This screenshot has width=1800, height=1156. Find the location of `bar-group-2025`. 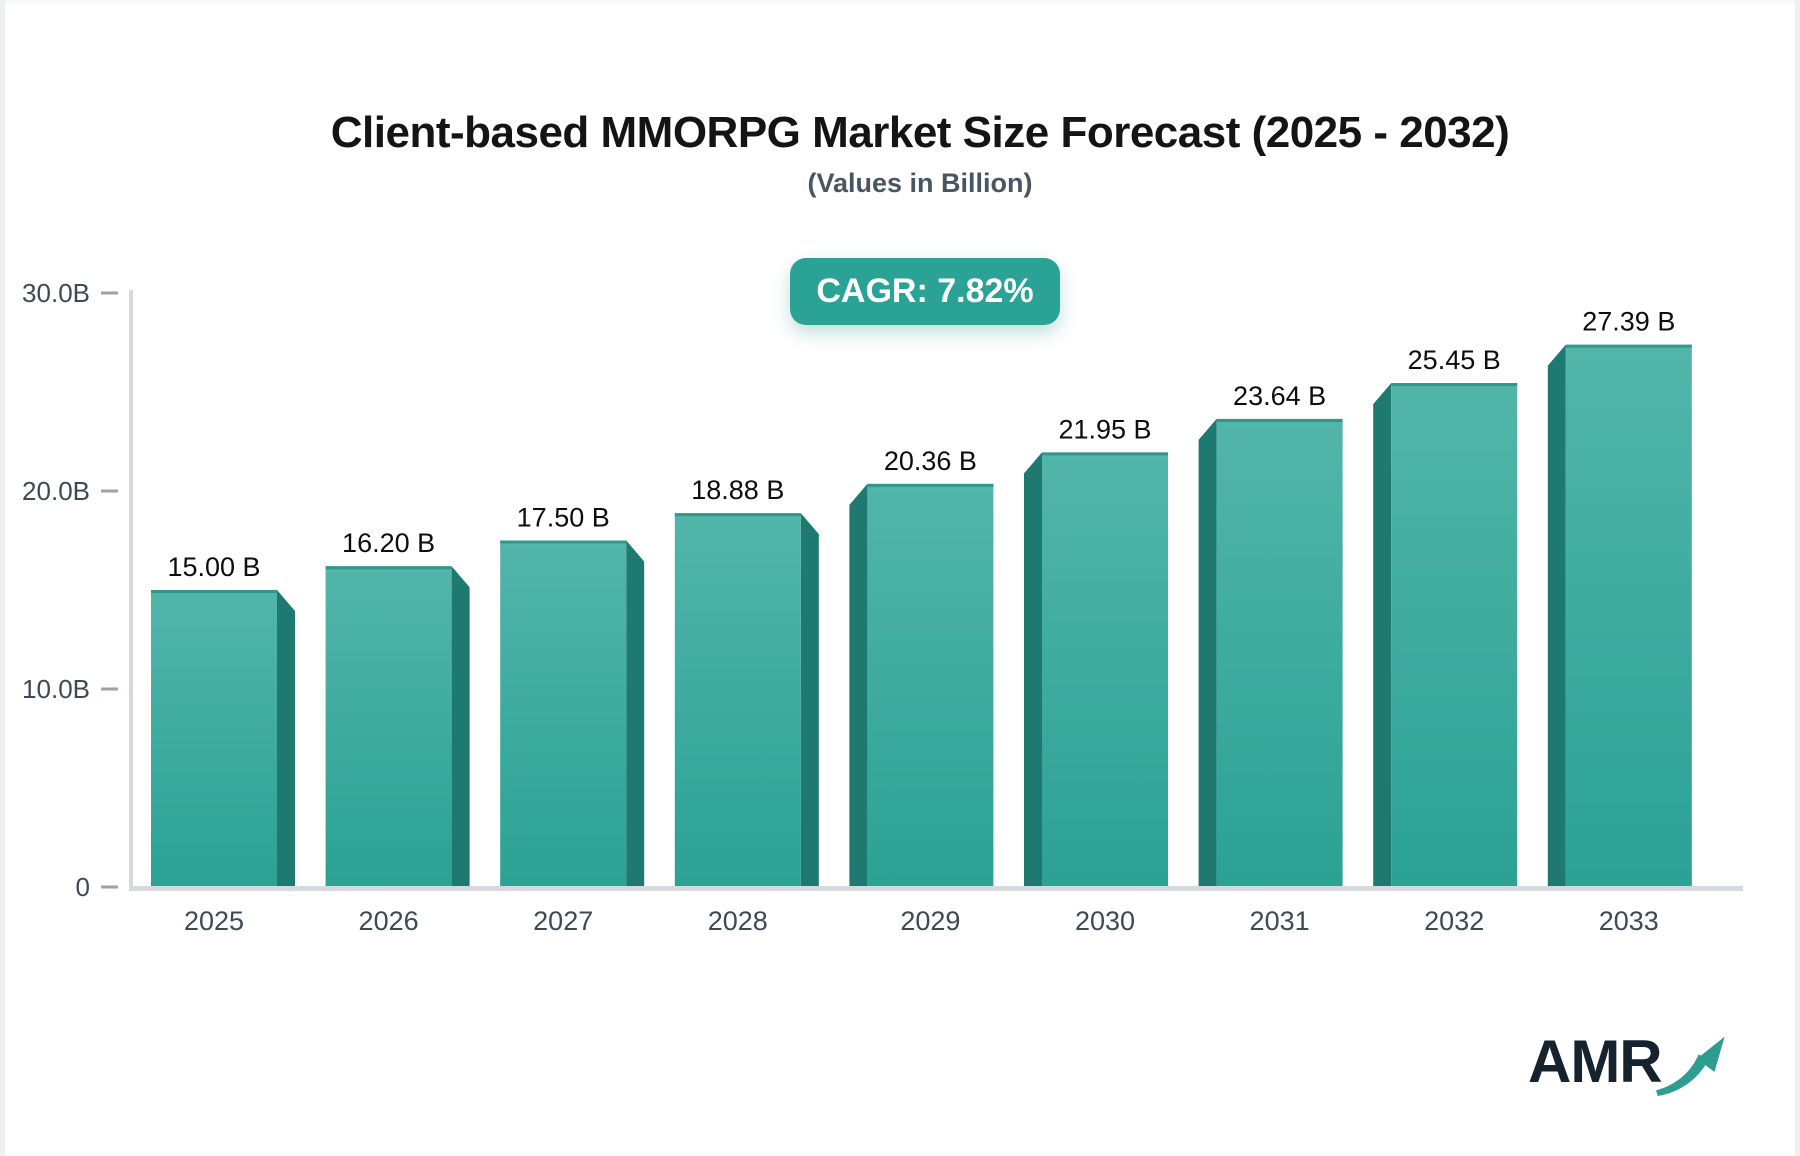

bar-group-2025 is located at coordinates (223, 739).